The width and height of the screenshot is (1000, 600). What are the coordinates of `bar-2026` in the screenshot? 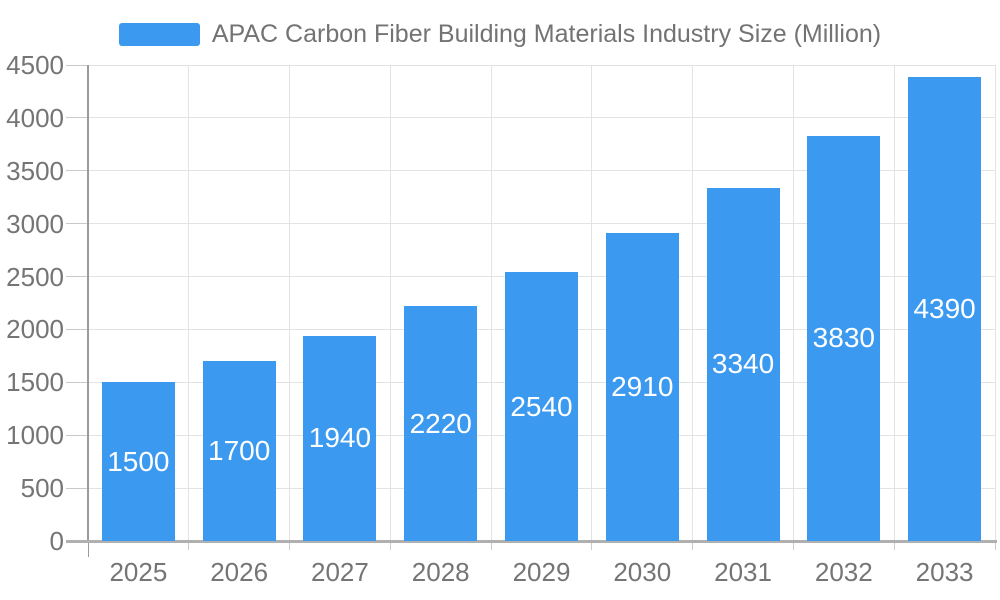 It's located at (239, 451).